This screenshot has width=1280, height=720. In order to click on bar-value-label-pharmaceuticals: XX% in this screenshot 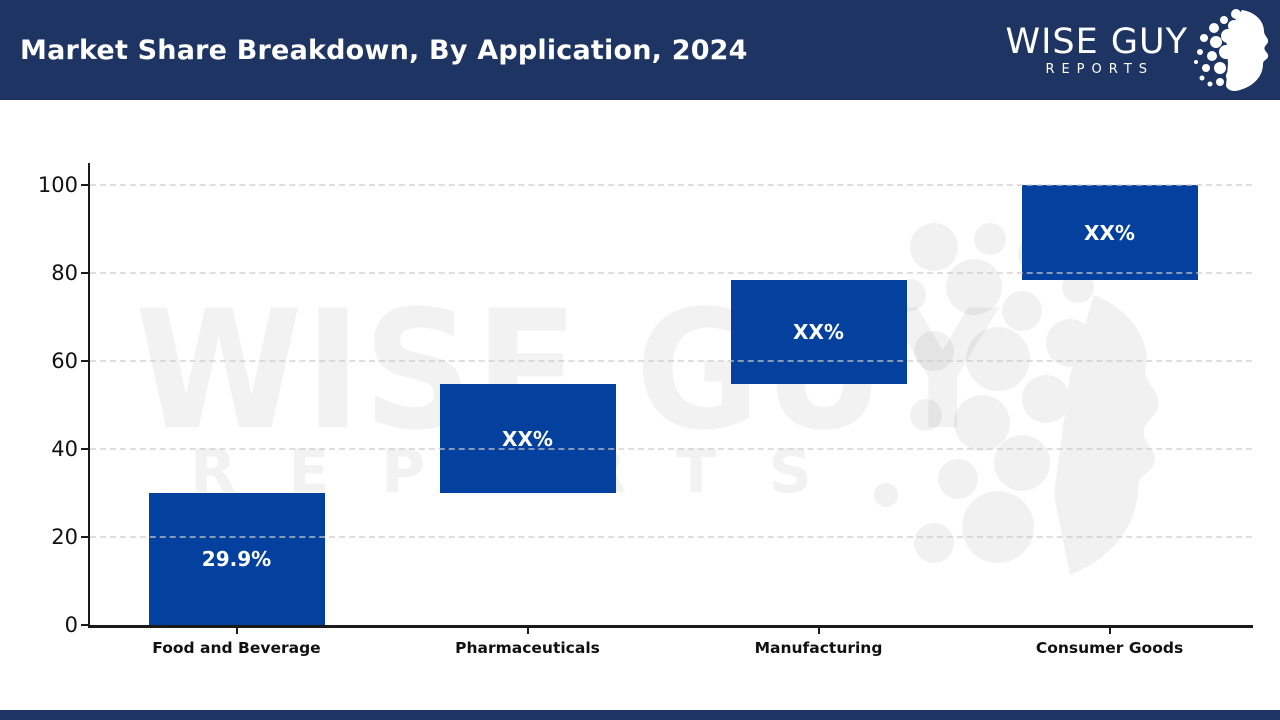, I will do `click(527, 438)`.